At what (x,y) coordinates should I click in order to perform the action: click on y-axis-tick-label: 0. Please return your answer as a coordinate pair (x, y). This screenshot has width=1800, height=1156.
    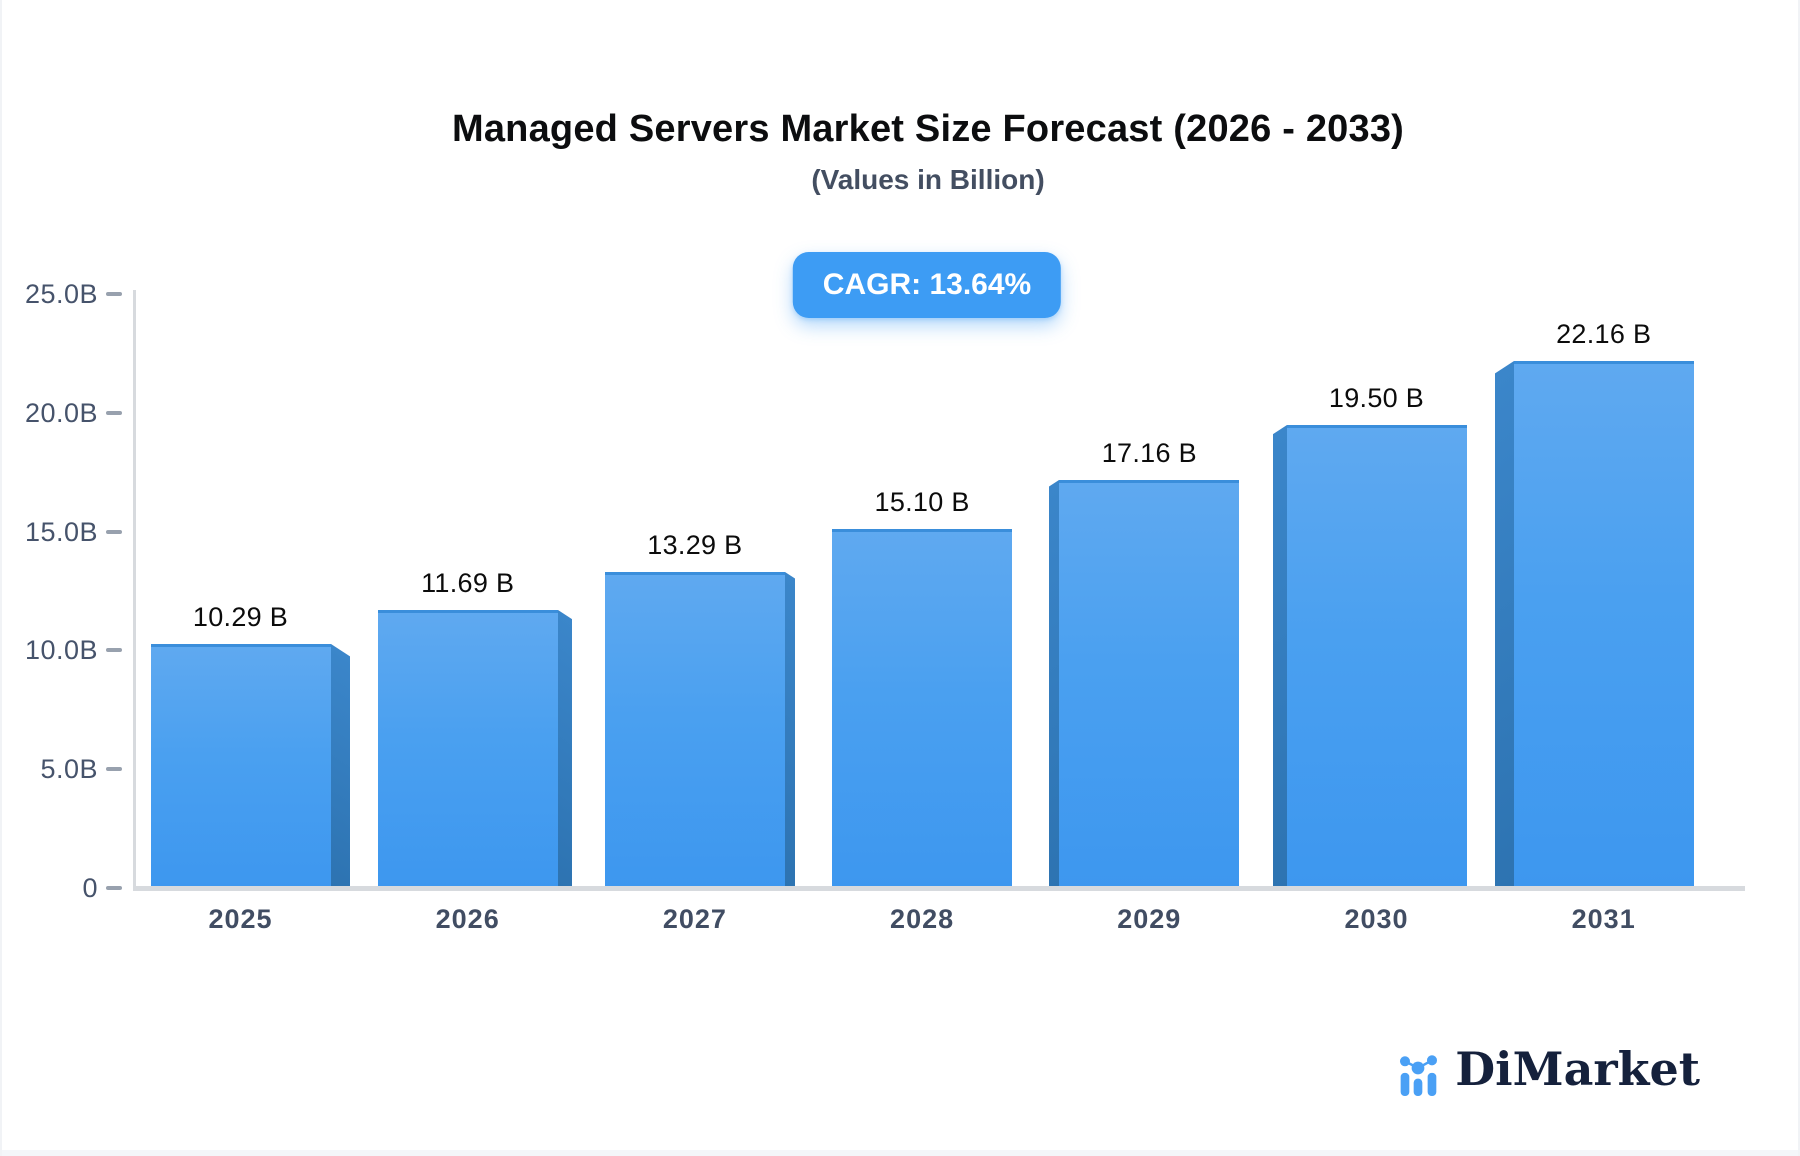
    Looking at the image, I should click on (90, 888).